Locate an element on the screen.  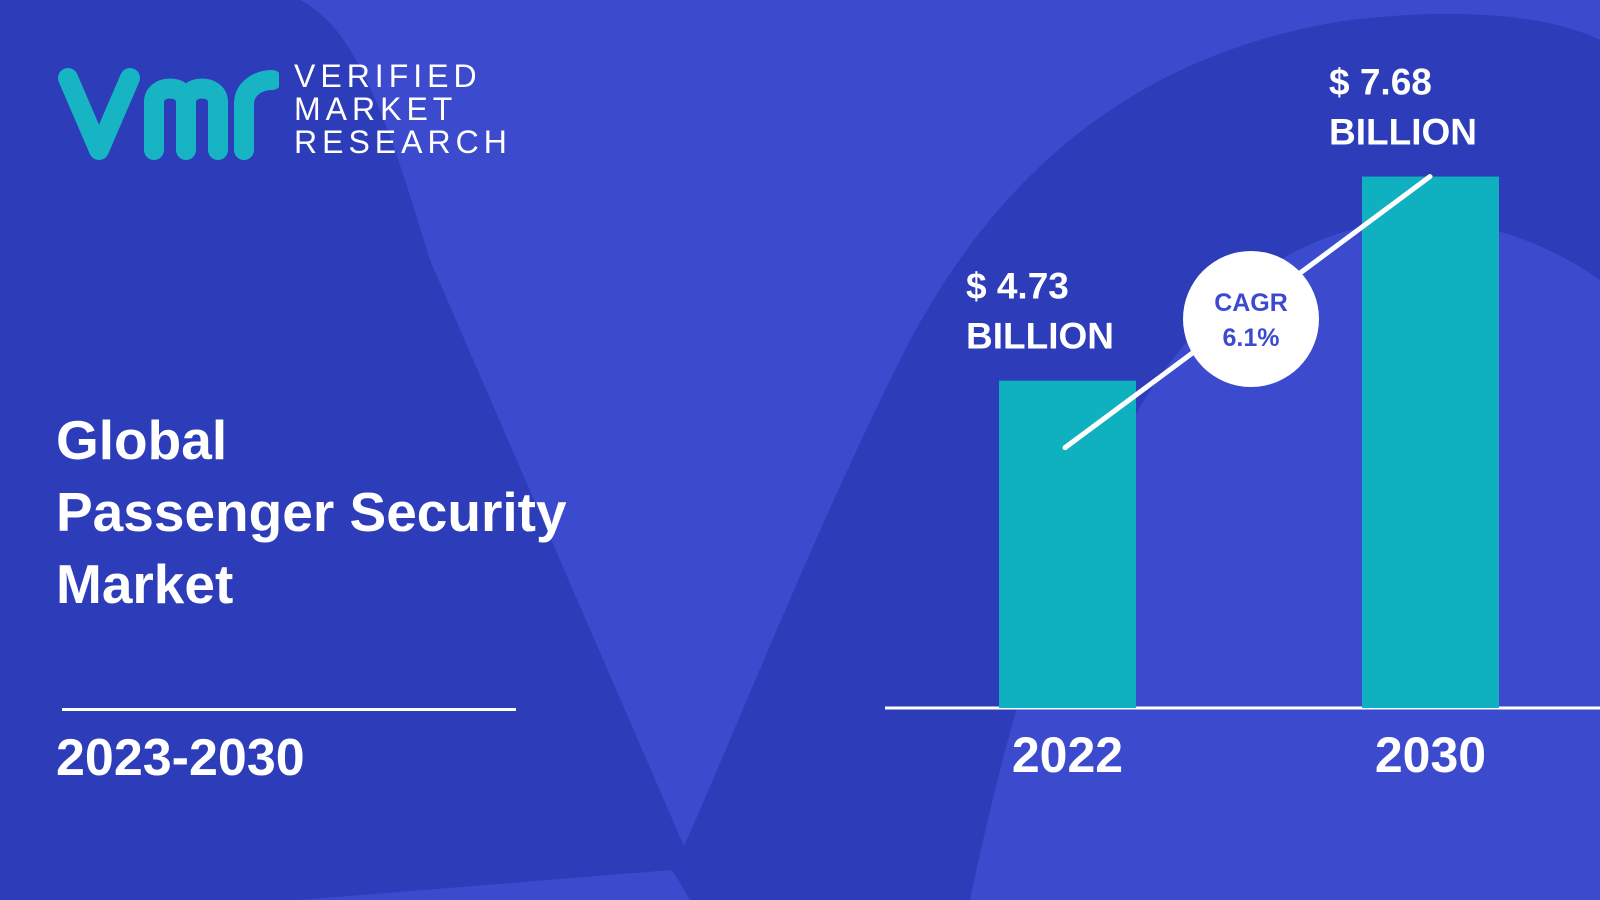
bar-2030 is located at coordinates (1430, 442).